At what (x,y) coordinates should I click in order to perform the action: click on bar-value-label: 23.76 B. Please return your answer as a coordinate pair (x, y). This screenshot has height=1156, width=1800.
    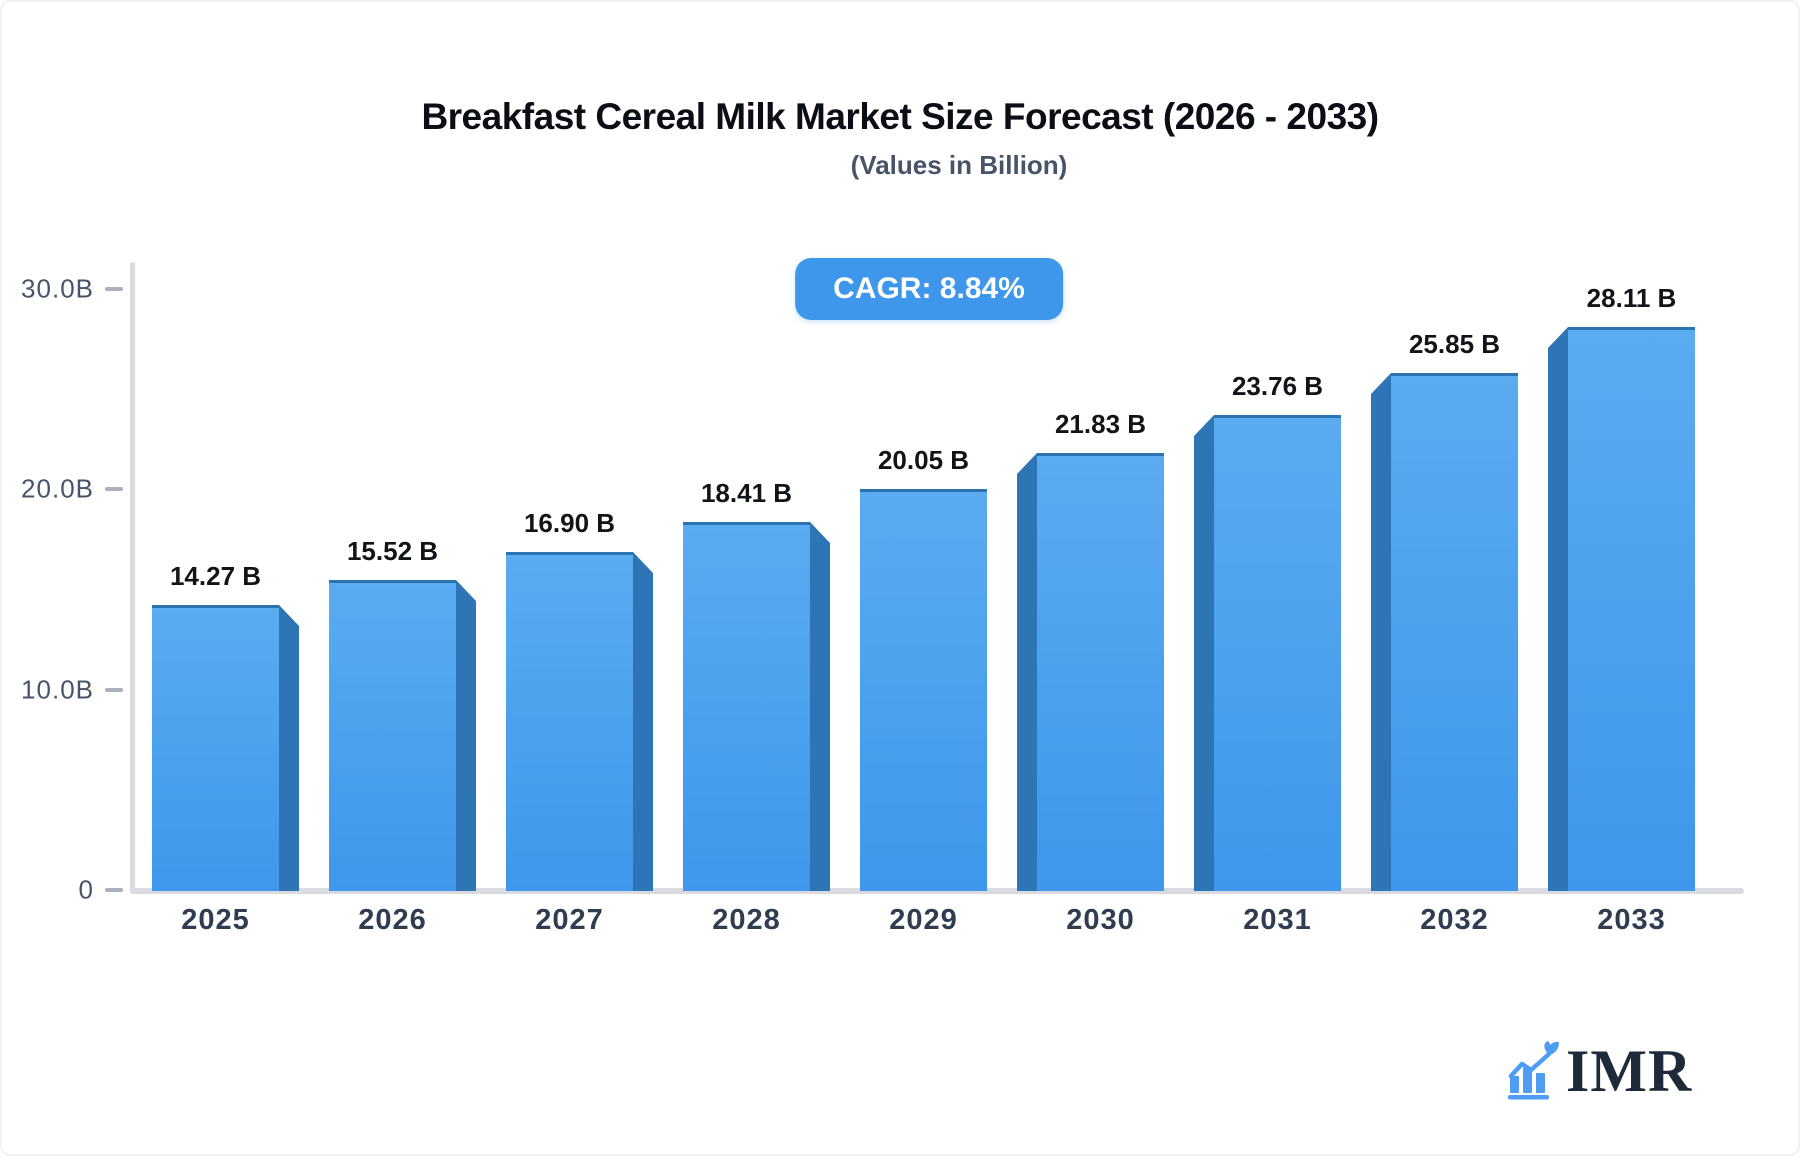
    Looking at the image, I should click on (1277, 386).